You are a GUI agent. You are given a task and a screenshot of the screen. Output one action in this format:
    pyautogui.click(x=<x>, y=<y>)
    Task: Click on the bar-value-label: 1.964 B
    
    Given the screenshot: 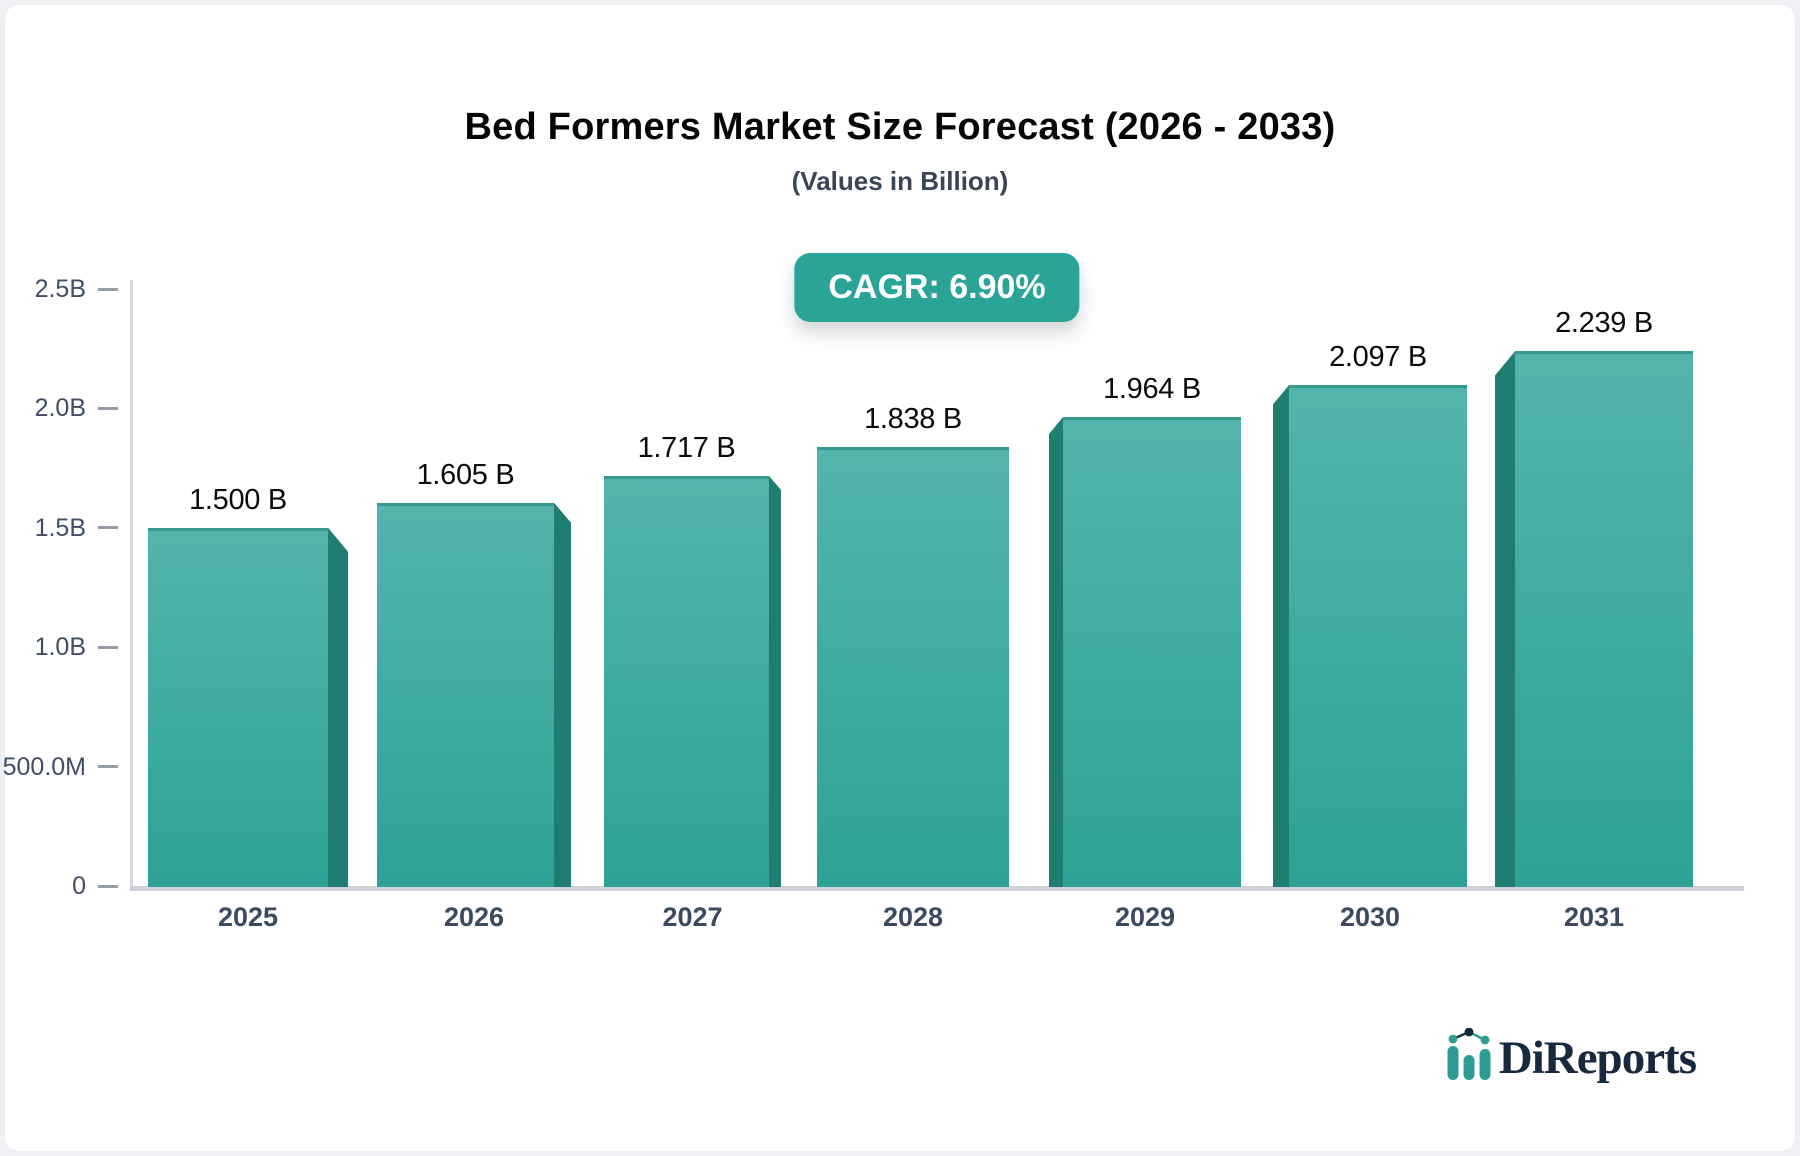 What is the action you would take?
    pyautogui.click(x=1152, y=388)
    